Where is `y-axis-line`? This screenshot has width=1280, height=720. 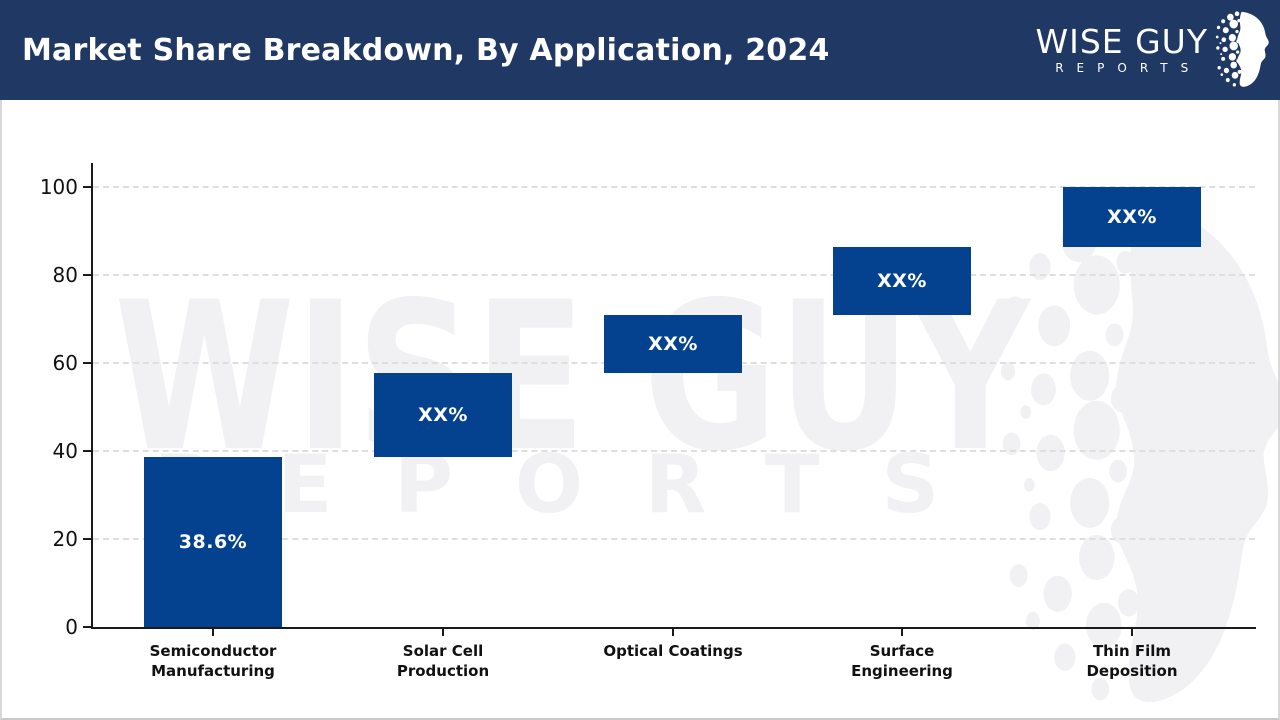
y-axis-line is located at coordinates (92, 396).